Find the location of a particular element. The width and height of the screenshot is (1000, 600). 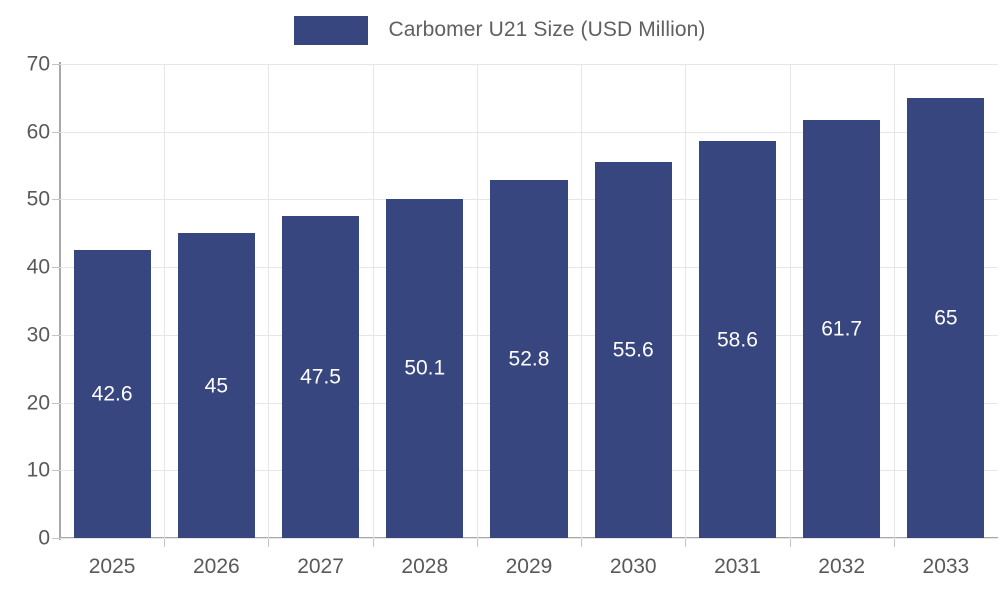

bar-2029 is located at coordinates (529, 359).